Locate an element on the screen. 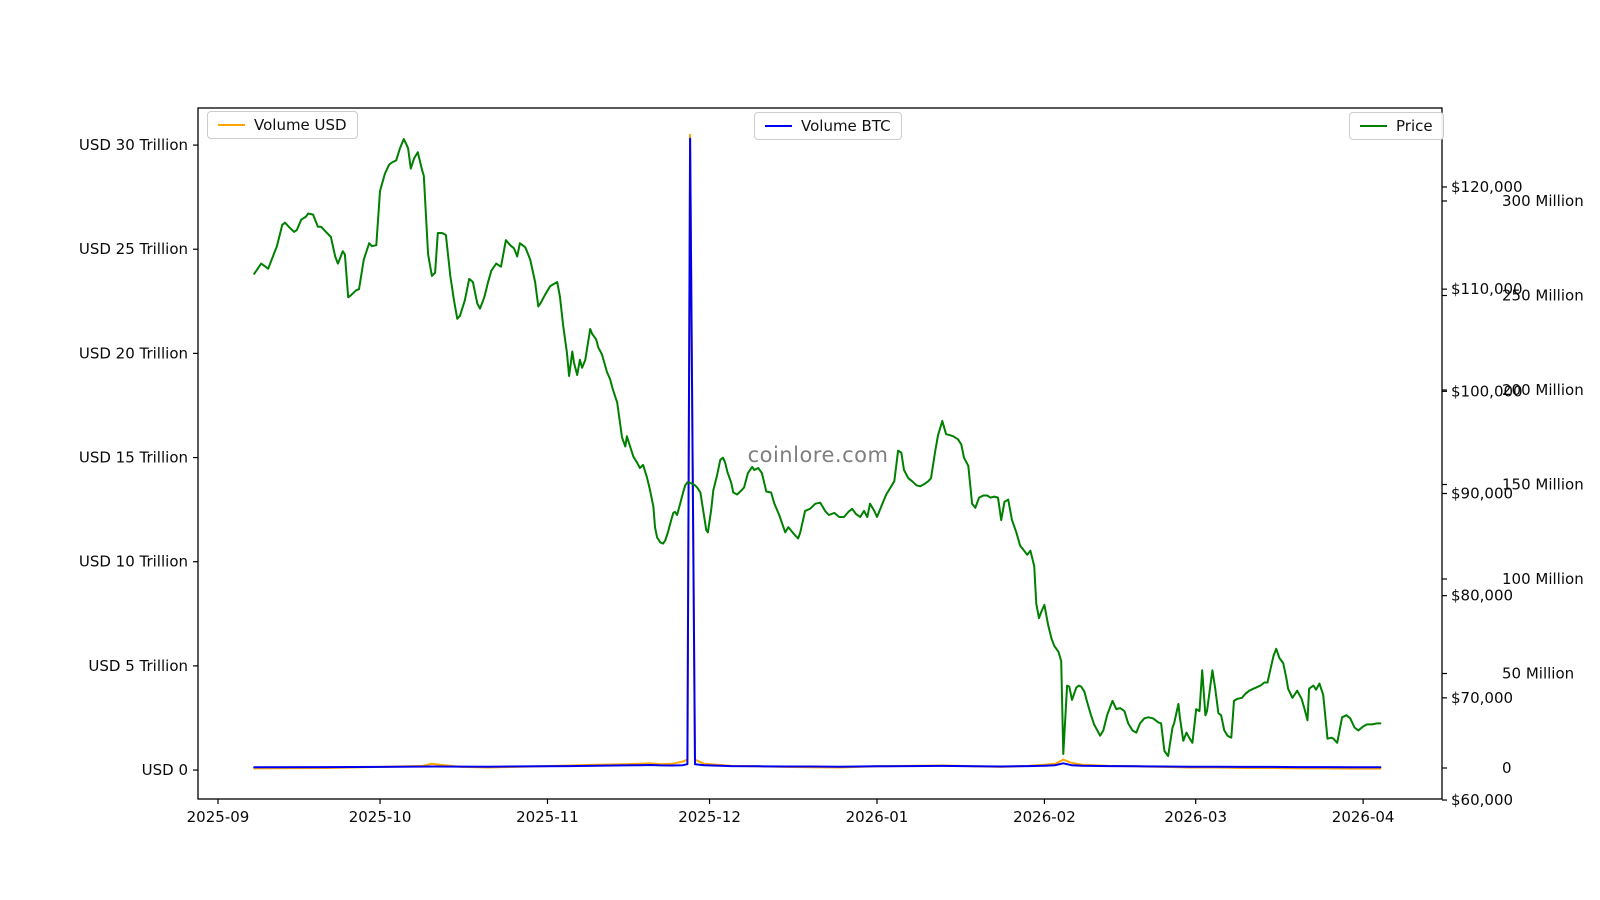 The width and height of the screenshot is (1600, 900). btc-tick-label: 250 Million is located at coordinates (1543, 295).